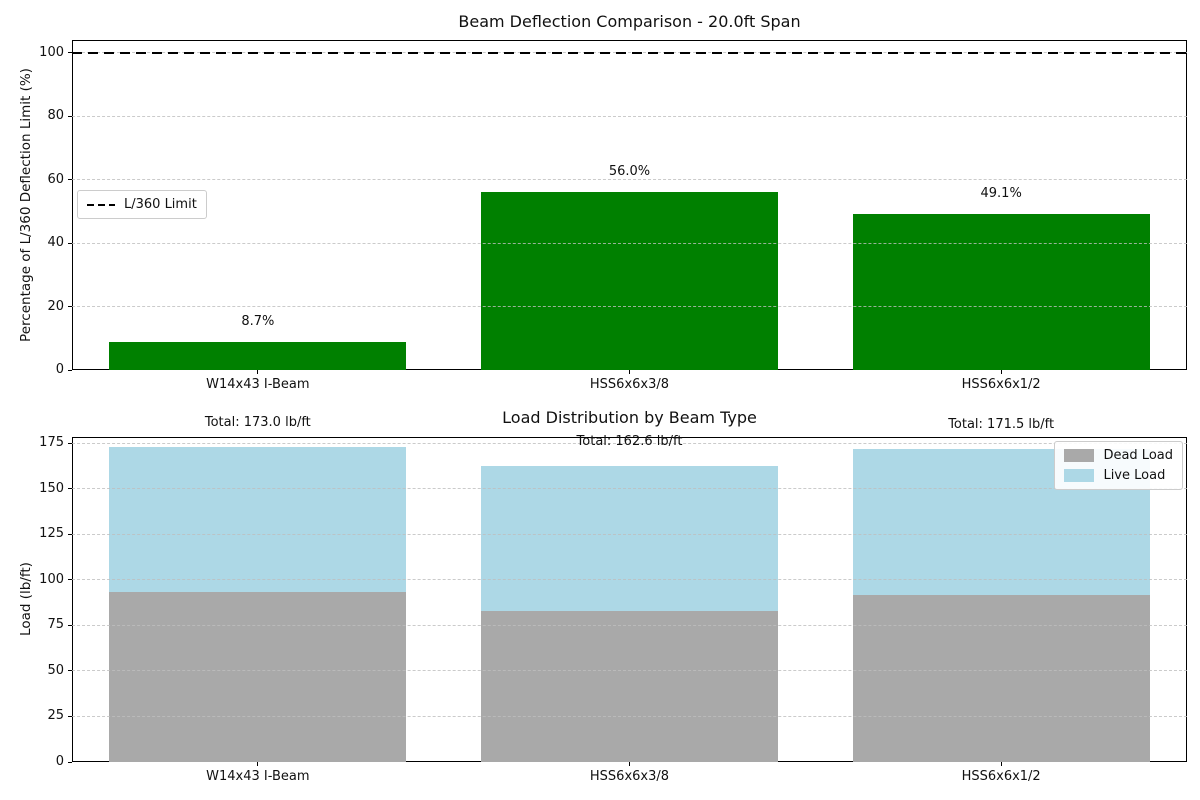 Image resolution: width=1200 pixels, height=800 pixels. Describe the element at coordinates (1118, 465) in the screenshot. I see `load-chart-legend: Dead Load Live Load` at that location.